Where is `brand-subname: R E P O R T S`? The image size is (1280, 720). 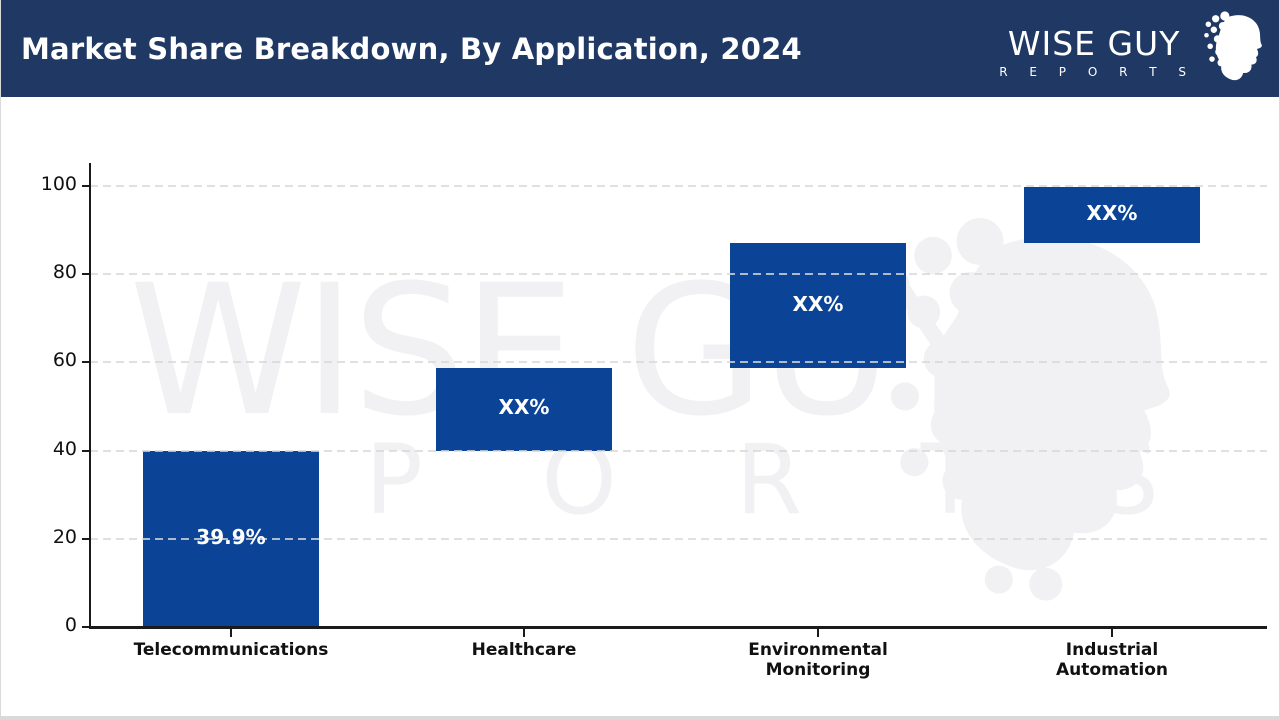 brand-subname: R E P O R T S is located at coordinates (1097, 72).